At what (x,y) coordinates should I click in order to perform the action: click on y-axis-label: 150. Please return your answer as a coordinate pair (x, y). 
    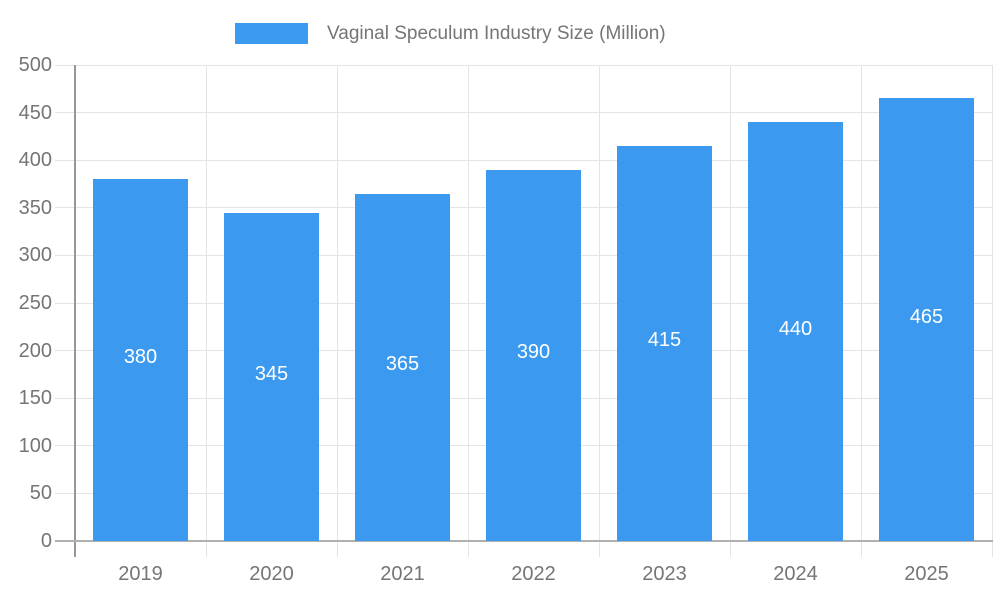
    Looking at the image, I should click on (35, 398).